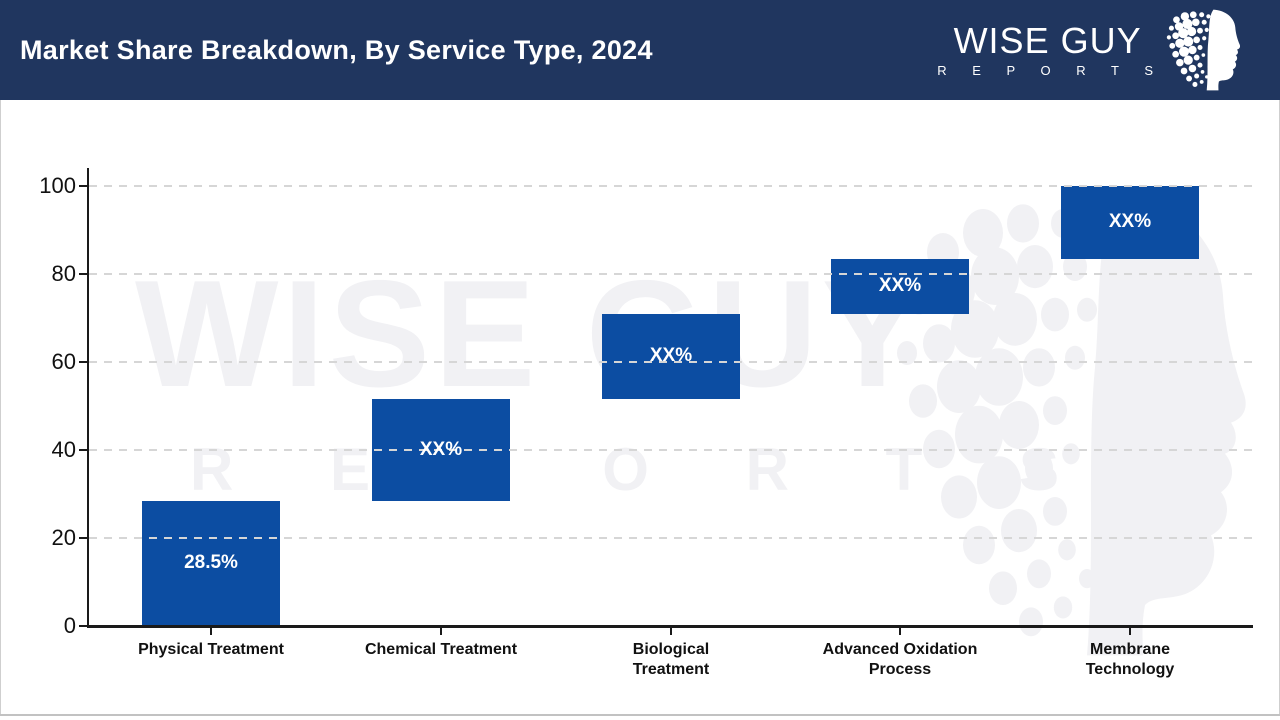  What do you see at coordinates (1050, 70) in the screenshot?
I see `logo-sub-text: R E P O R T S` at bounding box center [1050, 70].